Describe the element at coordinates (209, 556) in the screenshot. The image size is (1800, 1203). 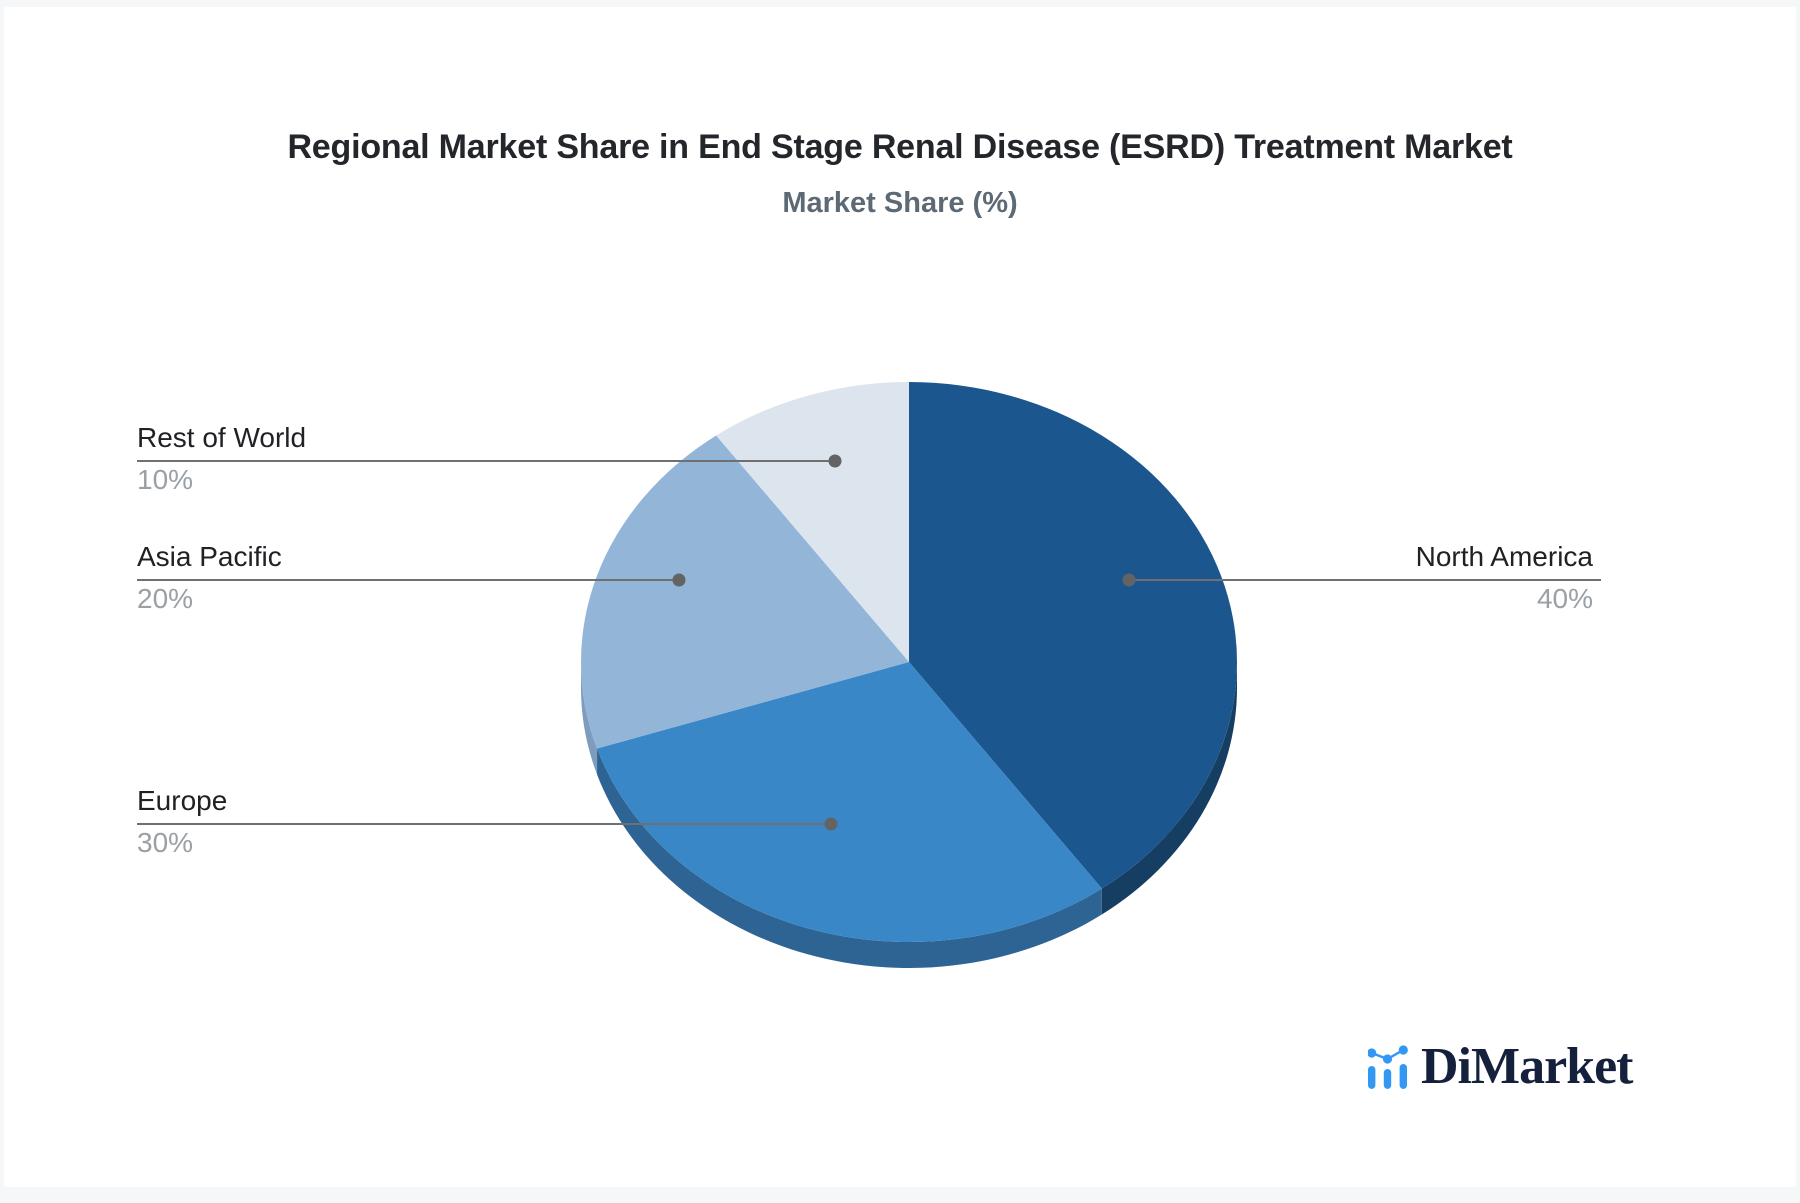
I see `callout-label: Asia Pacific` at that location.